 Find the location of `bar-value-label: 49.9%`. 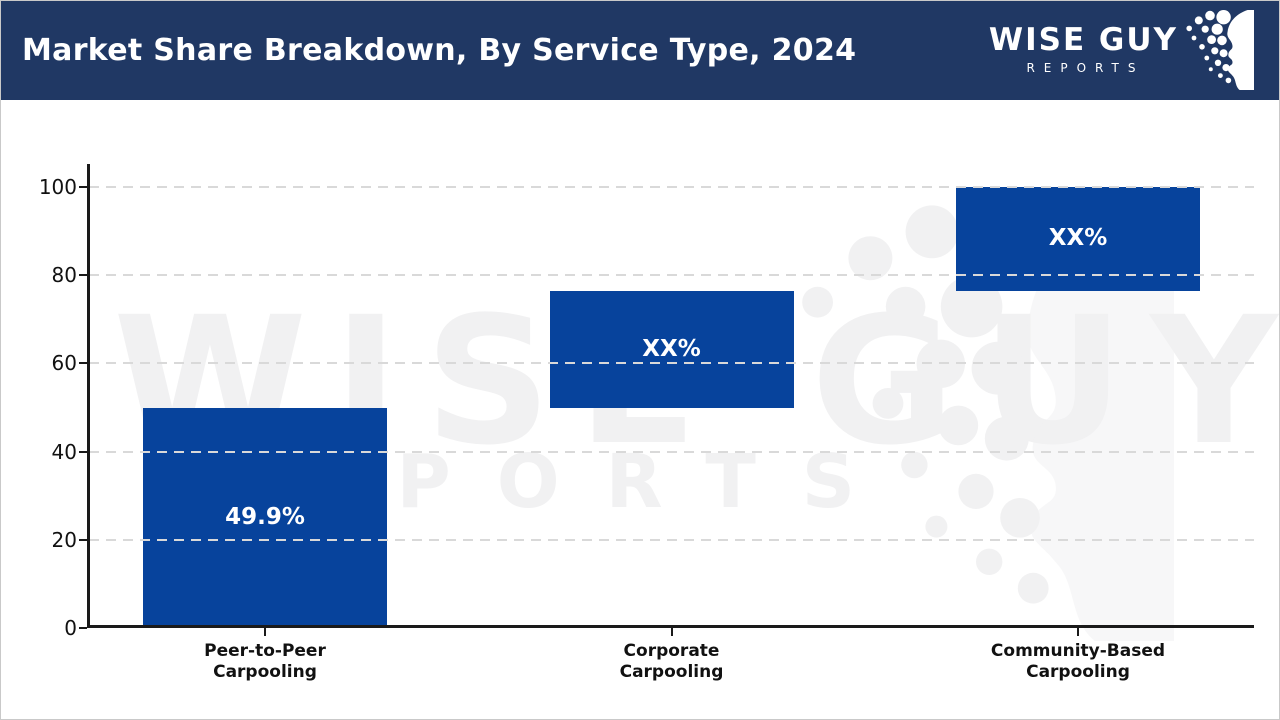

bar-value-label: 49.9% is located at coordinates (265, 516).